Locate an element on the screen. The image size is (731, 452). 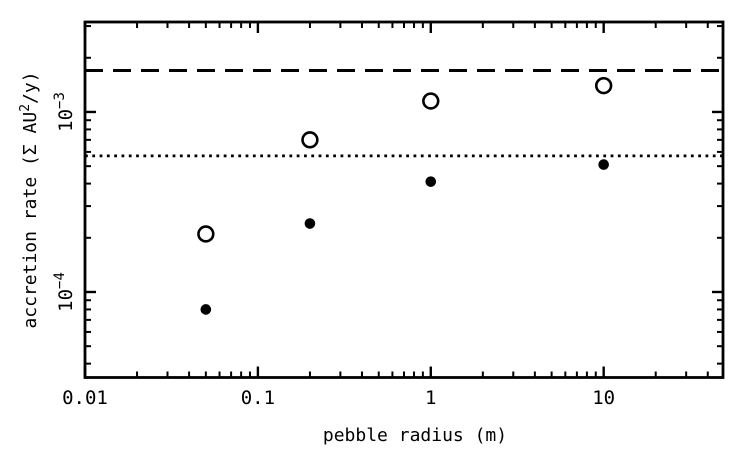
x-tick-label: 0.01 is located at coordinates (85, 398).